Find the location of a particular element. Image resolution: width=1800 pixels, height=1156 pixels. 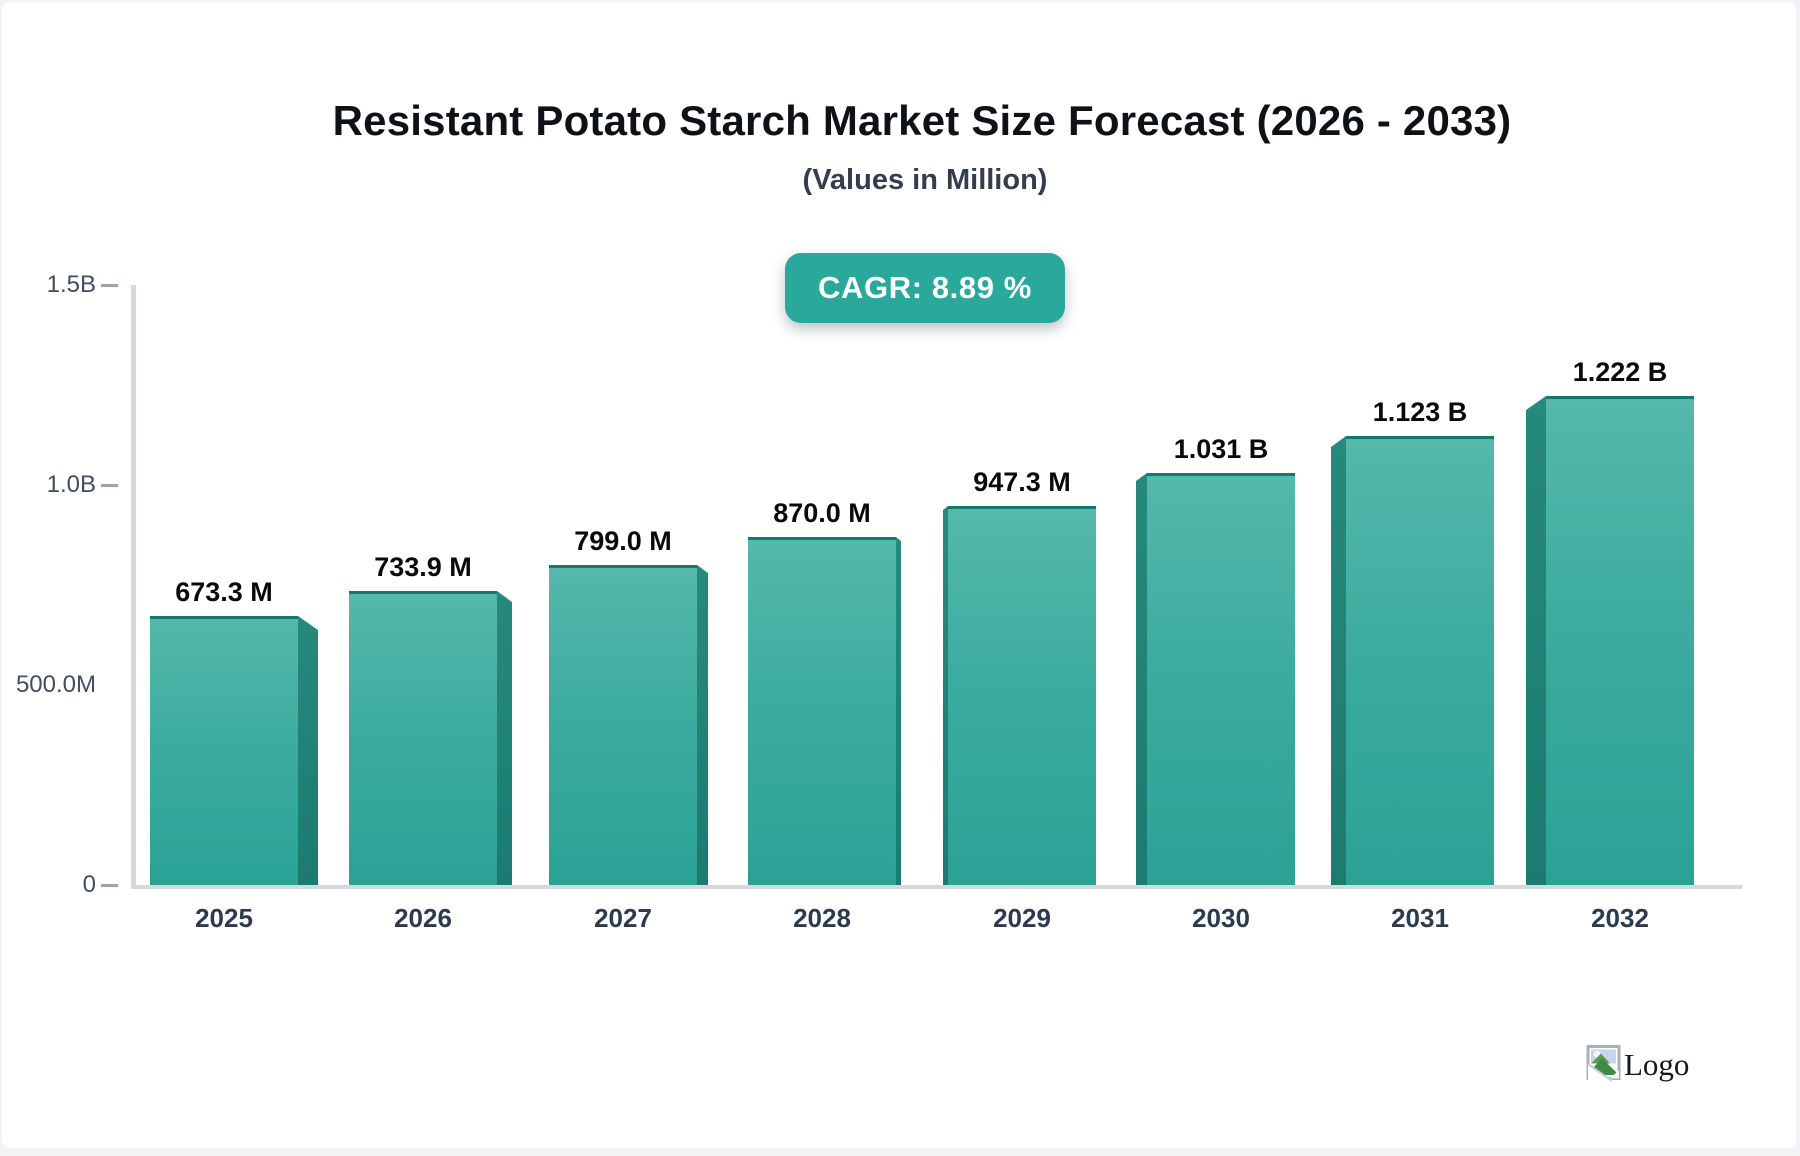

x-axis-label-2030: 2030 is located at coordinates (1221, 918).